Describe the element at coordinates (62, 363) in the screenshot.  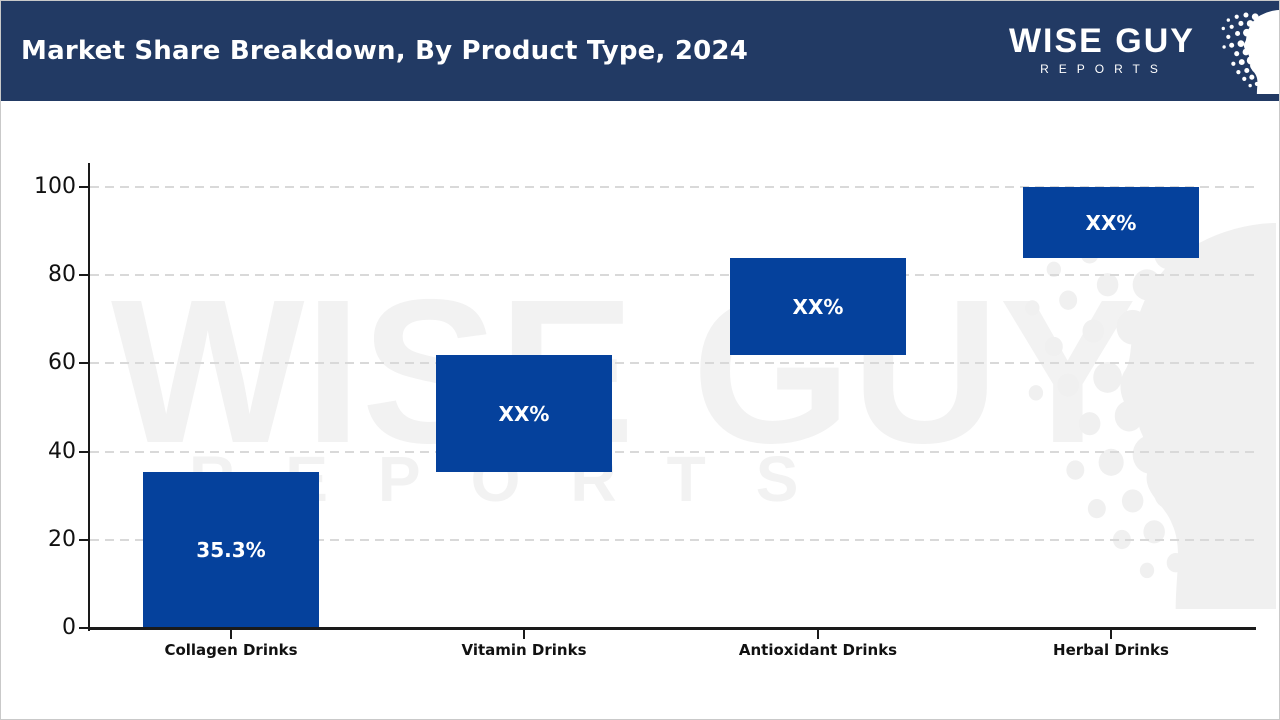
I see `y-axis-tick-label: 60` at that location.